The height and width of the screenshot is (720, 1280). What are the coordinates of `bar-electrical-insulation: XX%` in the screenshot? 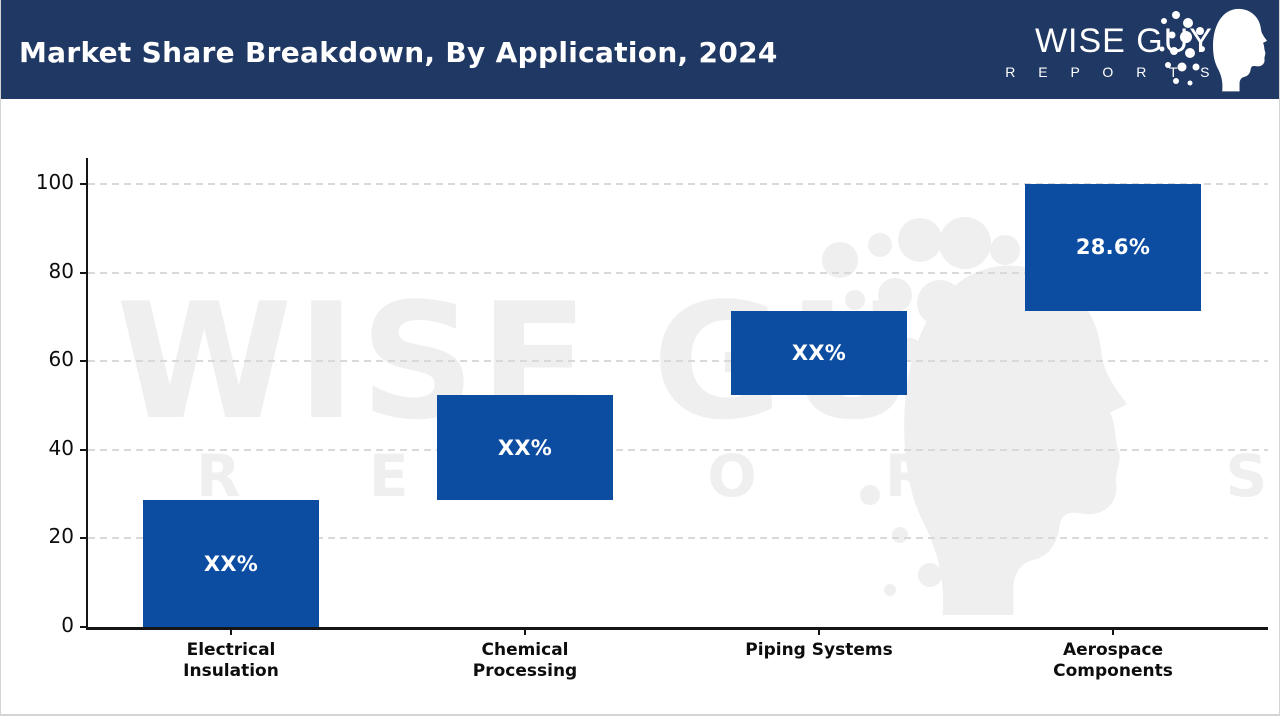 It's located at (231, 563).